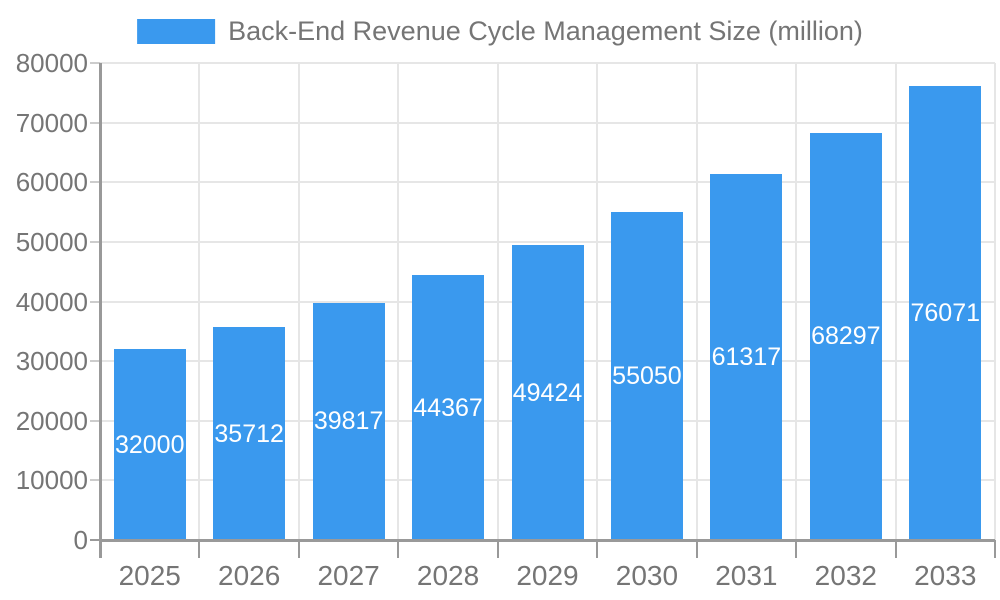  Describe the element at coordinates (746, 575) in the screenshot. I see `x-axis-label: 2031` at that location.